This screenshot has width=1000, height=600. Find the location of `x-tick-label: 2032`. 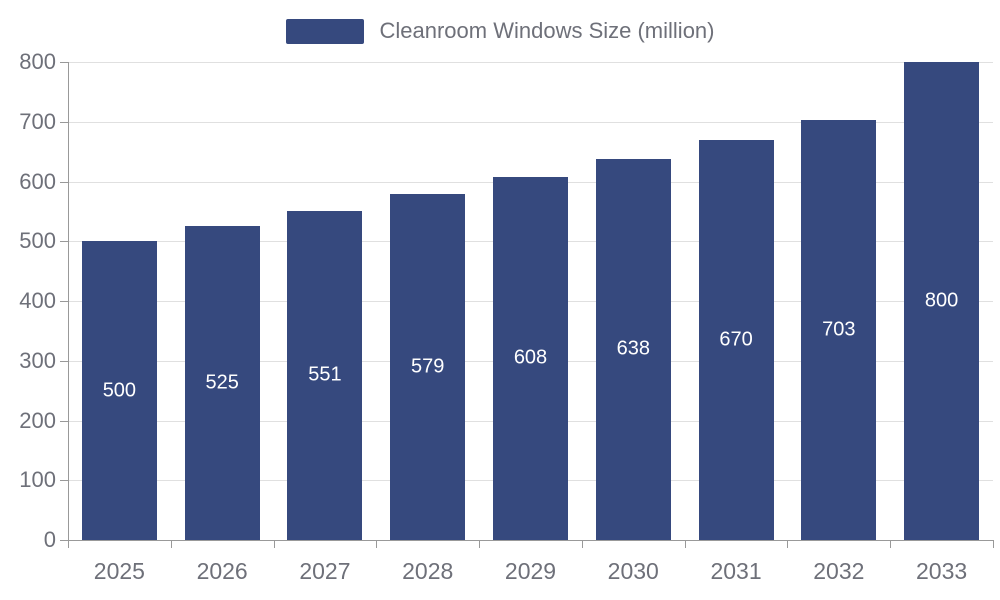

x-tick-label: 2032 is located at coordinates (839, 571).